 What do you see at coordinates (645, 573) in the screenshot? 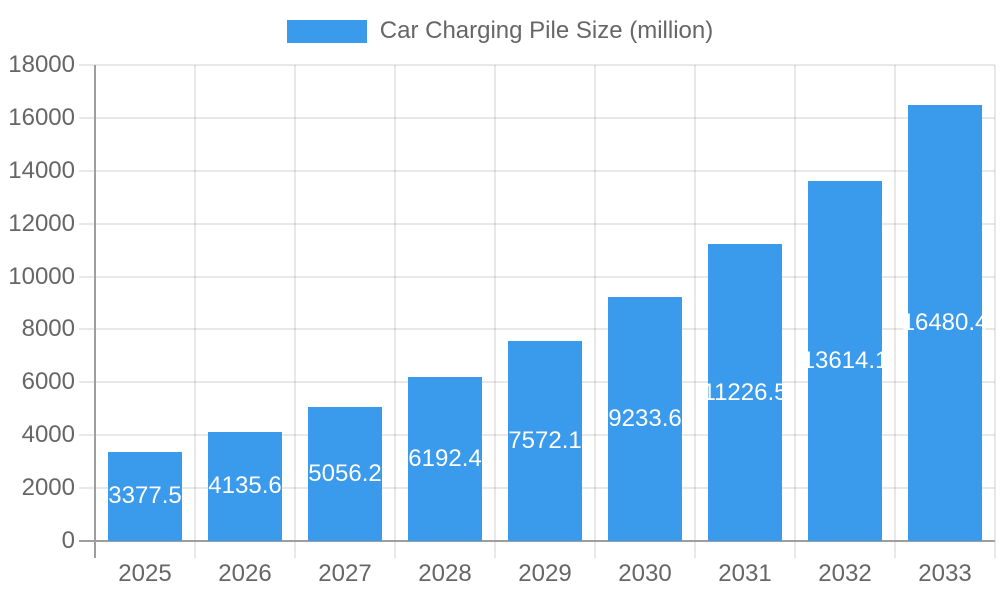
I see `x-axis-tick-label: 2030` at bounding box center [645, 573].